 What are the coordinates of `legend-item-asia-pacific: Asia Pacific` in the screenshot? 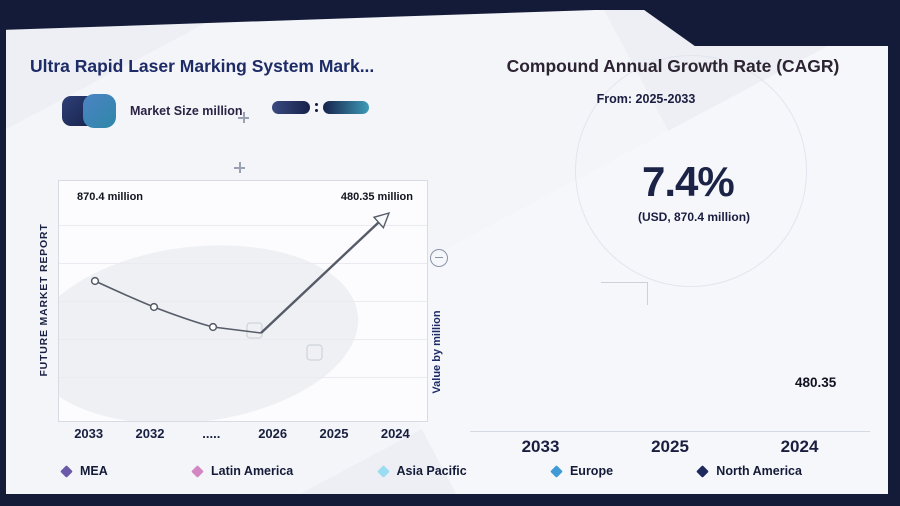 It's located at (421, 471).